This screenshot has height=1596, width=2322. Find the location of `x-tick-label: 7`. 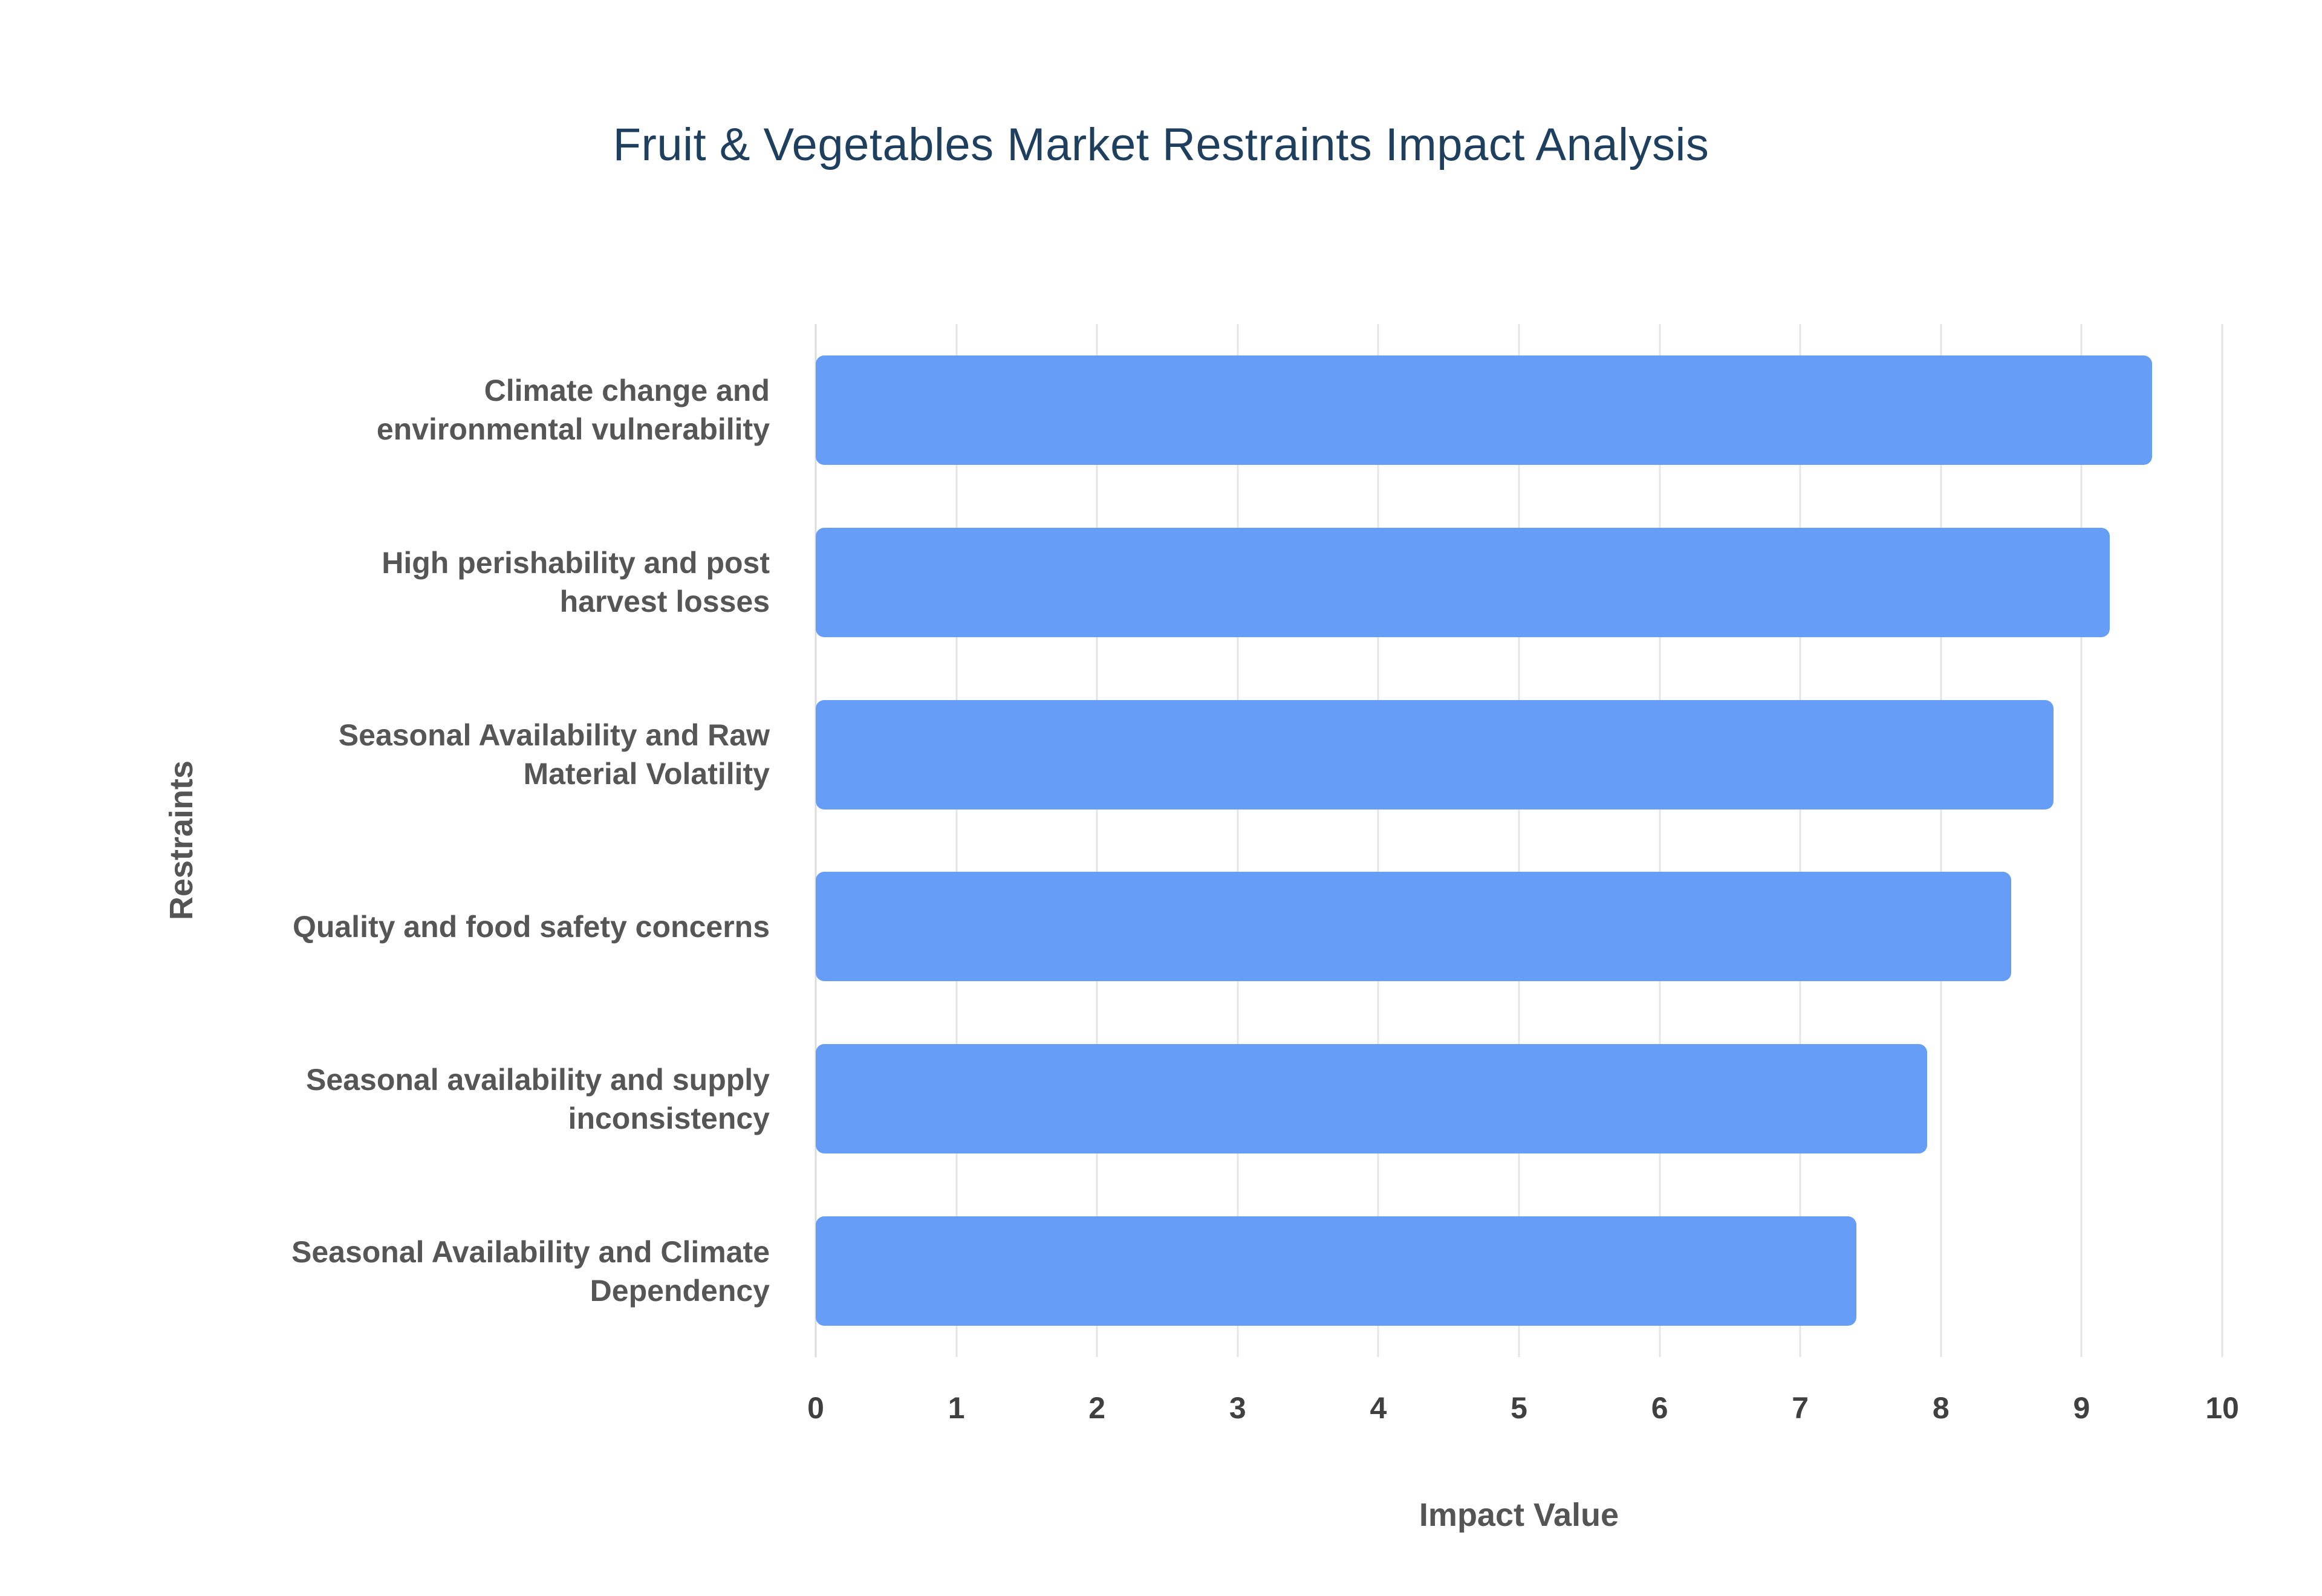

x-tick-label: 7 is located at coordinates (1800, 1408).